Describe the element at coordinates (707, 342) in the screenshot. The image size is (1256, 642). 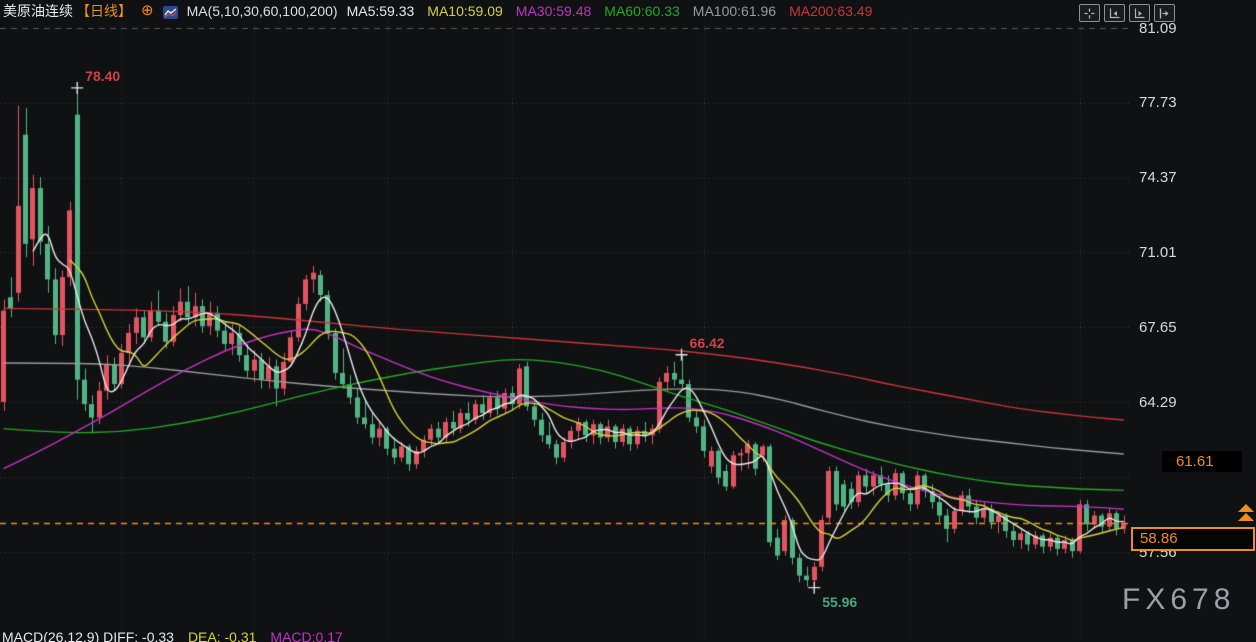
I see `price-annotation-66.42: 66.42` at that location.